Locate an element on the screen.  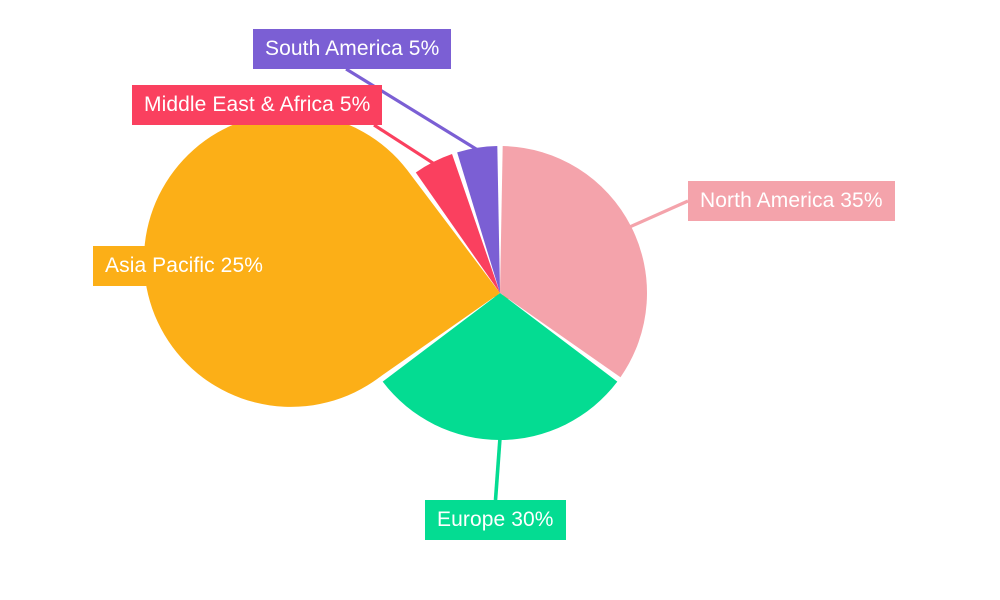
callout-label: Middle East & Africa 5% is located at coordinates (257, 105).